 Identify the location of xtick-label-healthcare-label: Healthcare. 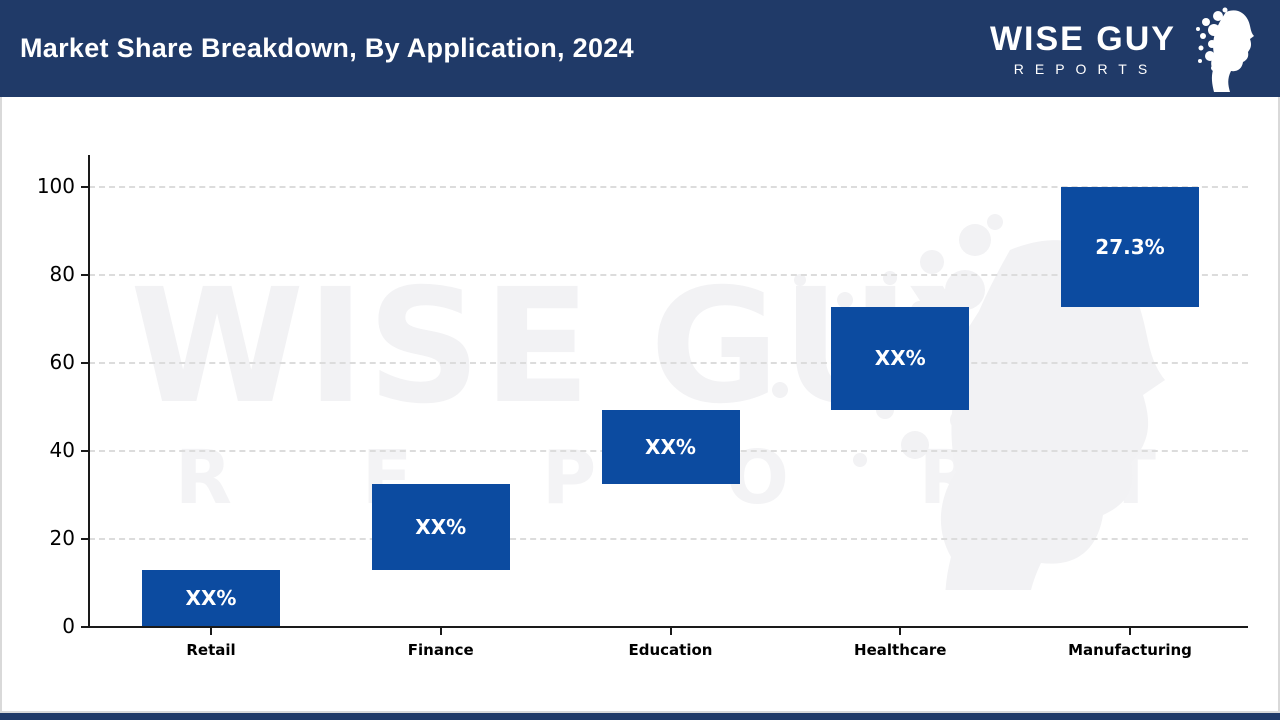
(900, 650).